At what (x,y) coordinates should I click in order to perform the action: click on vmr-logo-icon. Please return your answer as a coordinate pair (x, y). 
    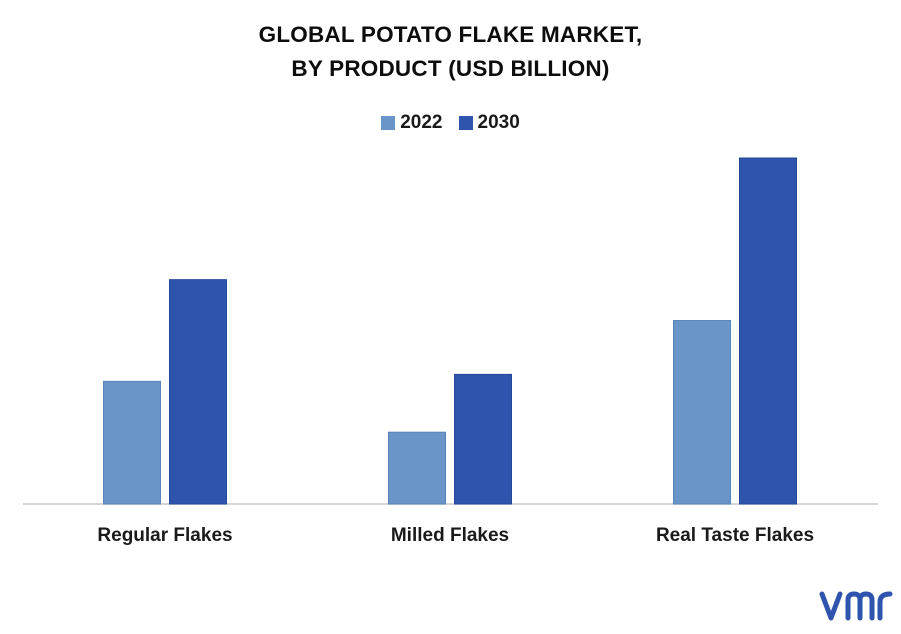
    Looking at the image, I should click on (856, 606).